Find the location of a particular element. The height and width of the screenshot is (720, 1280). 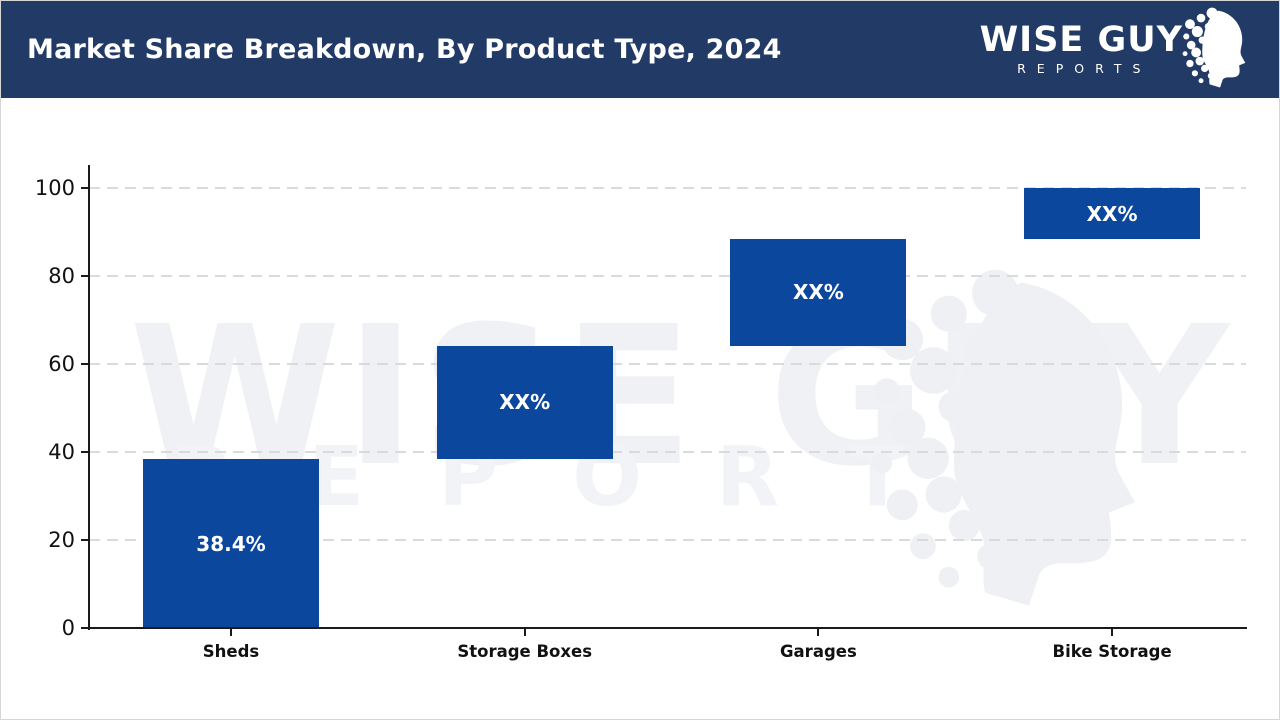

bar-garages: XX% is located at coordinates (818, 292).